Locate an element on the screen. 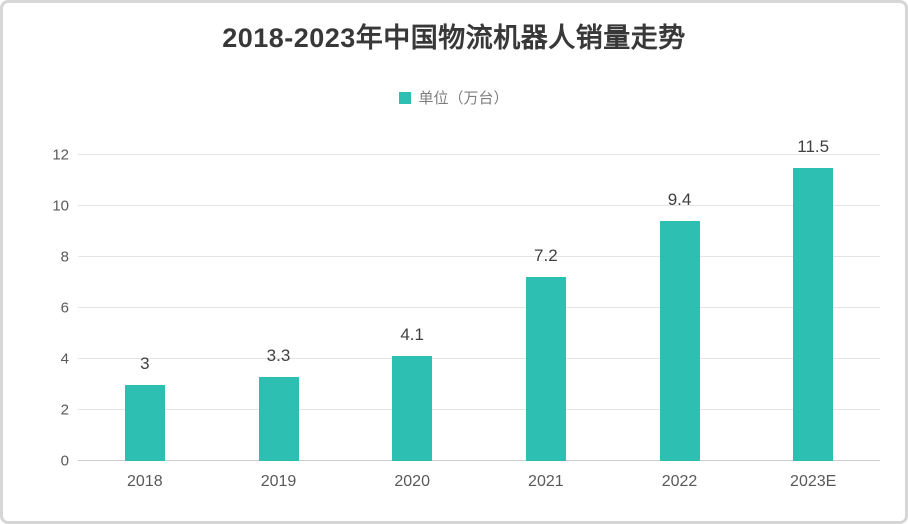 Image resolution: width=908 pixels, height=524 pixels. legend-swatch-icon is located at coordinates (405, 97).